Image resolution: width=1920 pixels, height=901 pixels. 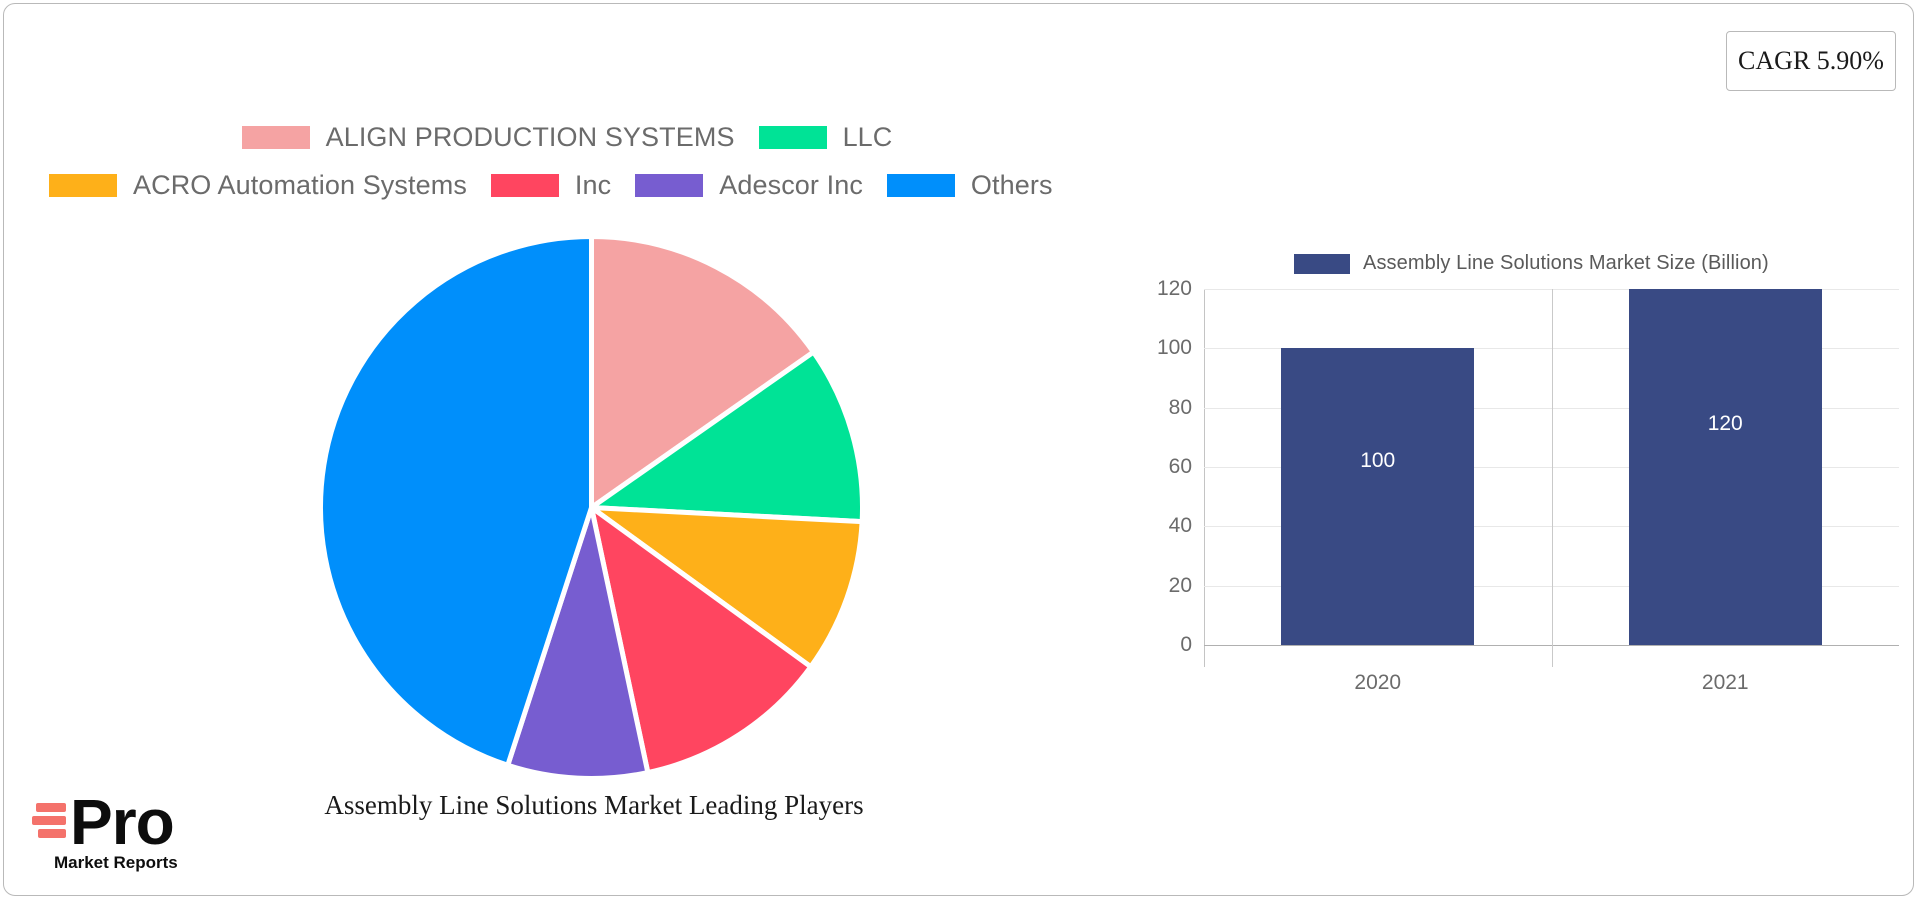 I want to click on bar-chart-y-tick: 0, so click(x=1186, y=644).